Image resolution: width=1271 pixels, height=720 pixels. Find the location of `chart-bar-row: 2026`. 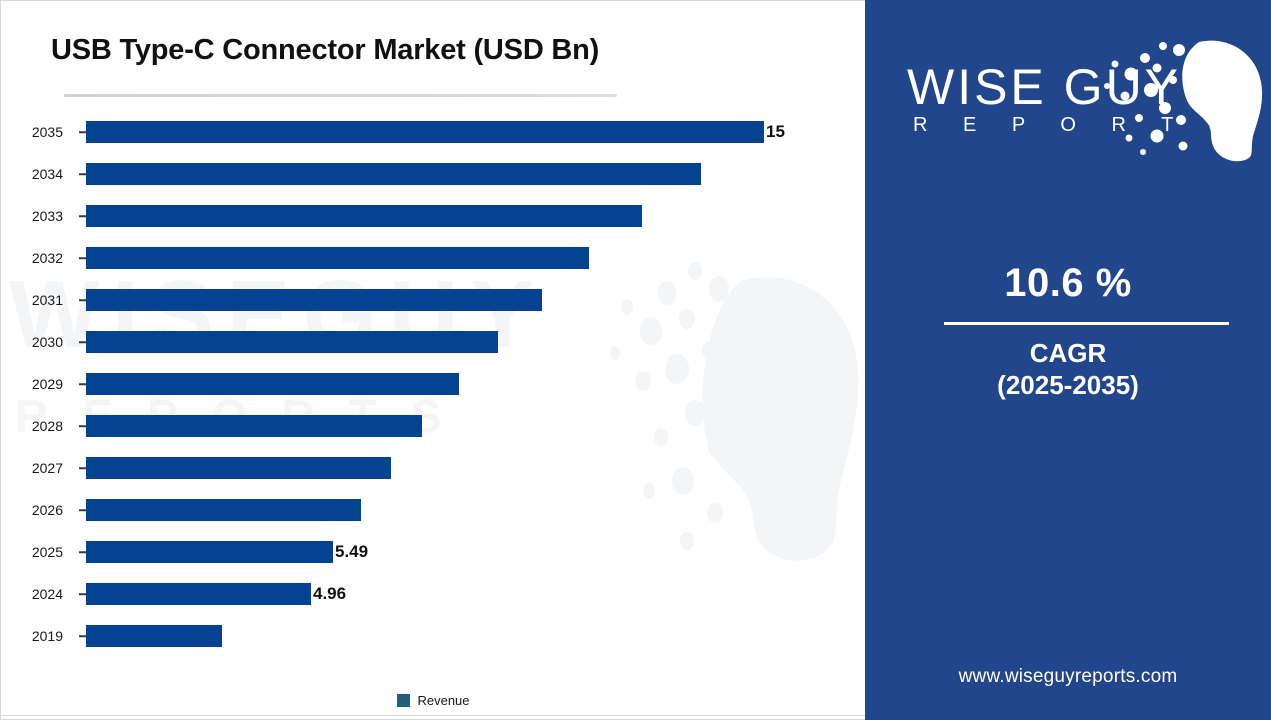

chart-bar-row: 2026 is located at coordinates (433, 510).